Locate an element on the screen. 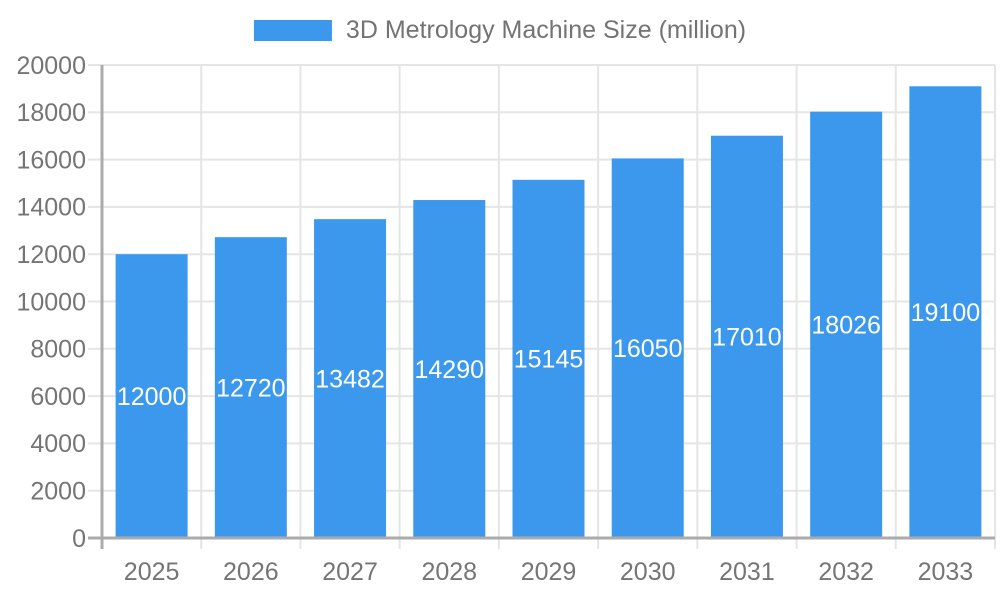 The height and width of the screenshot is (600, 1000). y-axis-tick-label: 10000 is located at coordinates (51, 302).